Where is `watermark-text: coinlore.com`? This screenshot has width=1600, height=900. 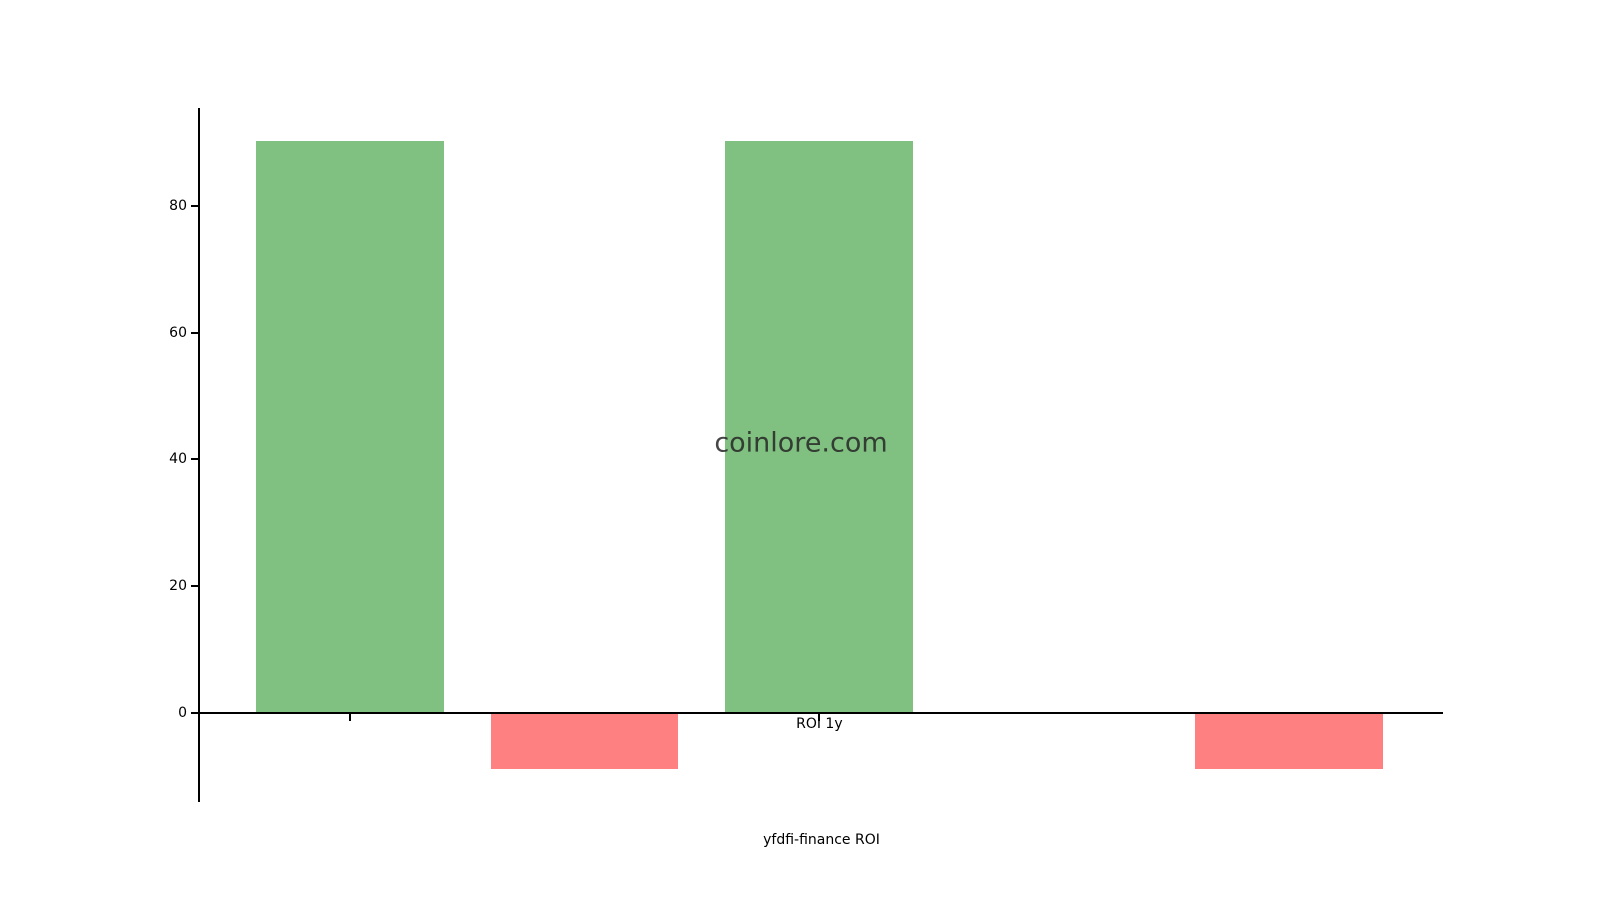 watermark-text: coinlore.com is located at coordinates (801, 443).